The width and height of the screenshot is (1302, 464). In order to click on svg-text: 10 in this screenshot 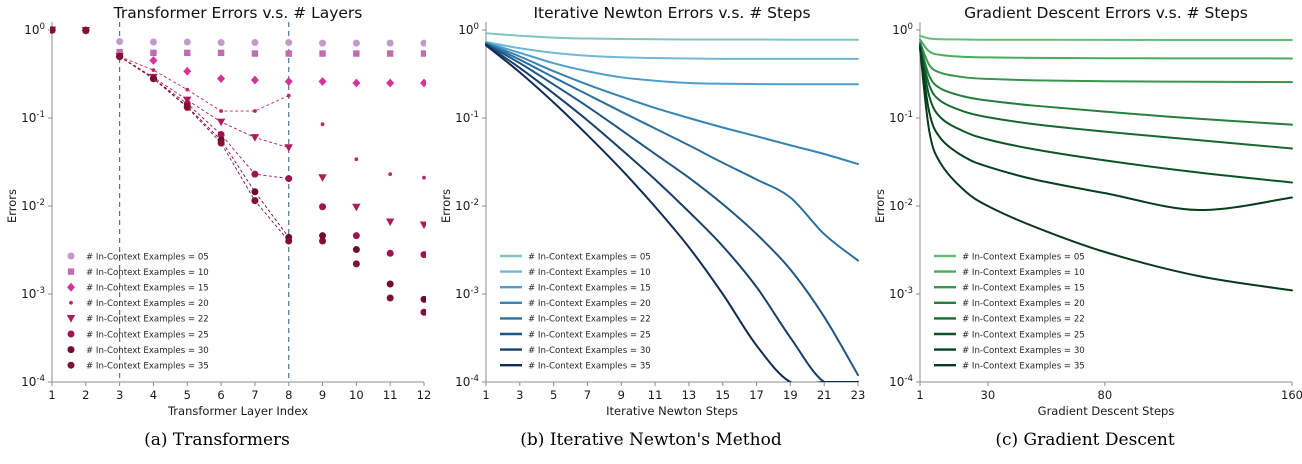, I will do `click(356, 395)`.